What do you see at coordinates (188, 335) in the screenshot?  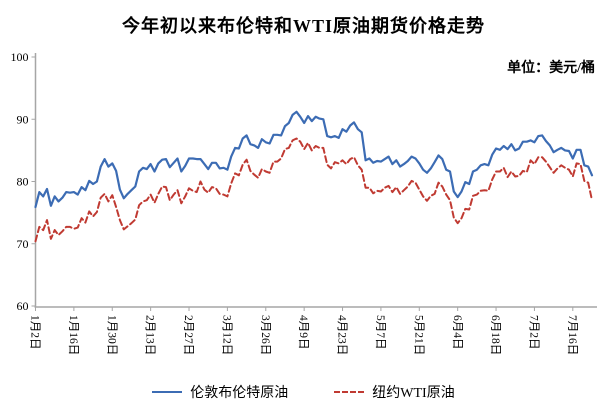 I see `x-axis-tick-label: 2月27日` at bounding box center [188, 335].